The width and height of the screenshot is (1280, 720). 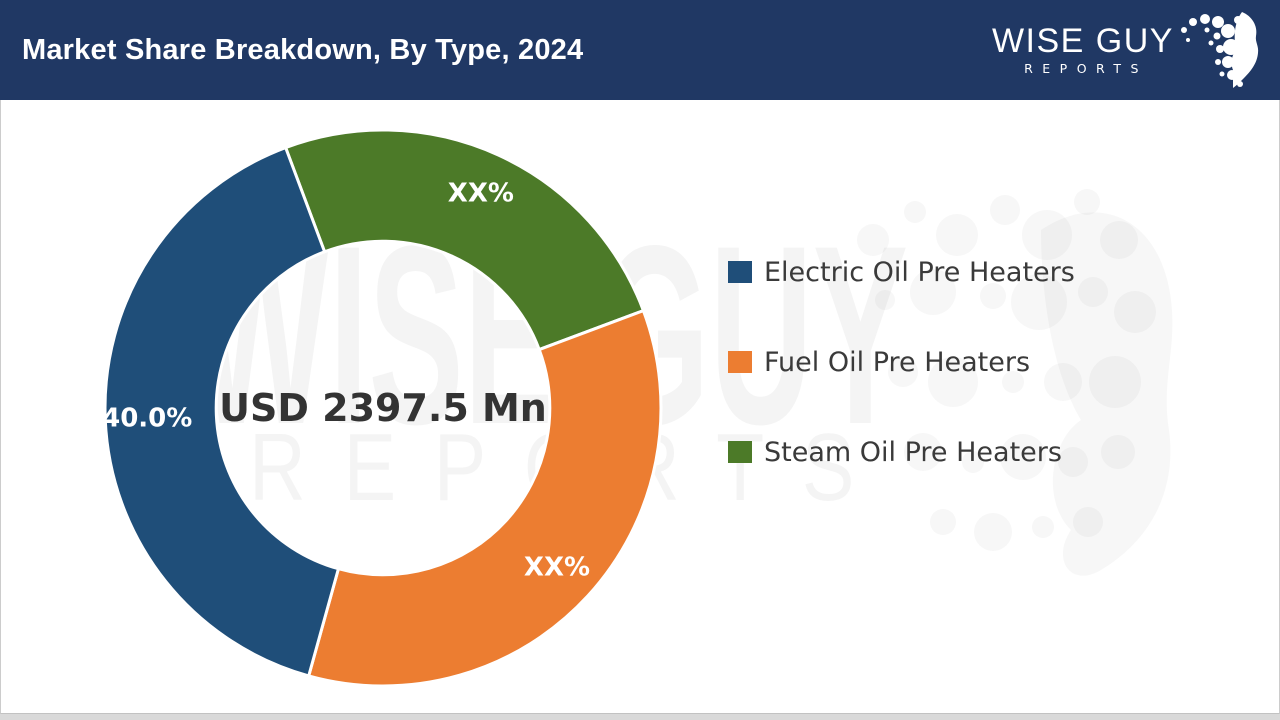 I want to click on logo-wordmark: WISE GUY, so click(x=1082, y=41).